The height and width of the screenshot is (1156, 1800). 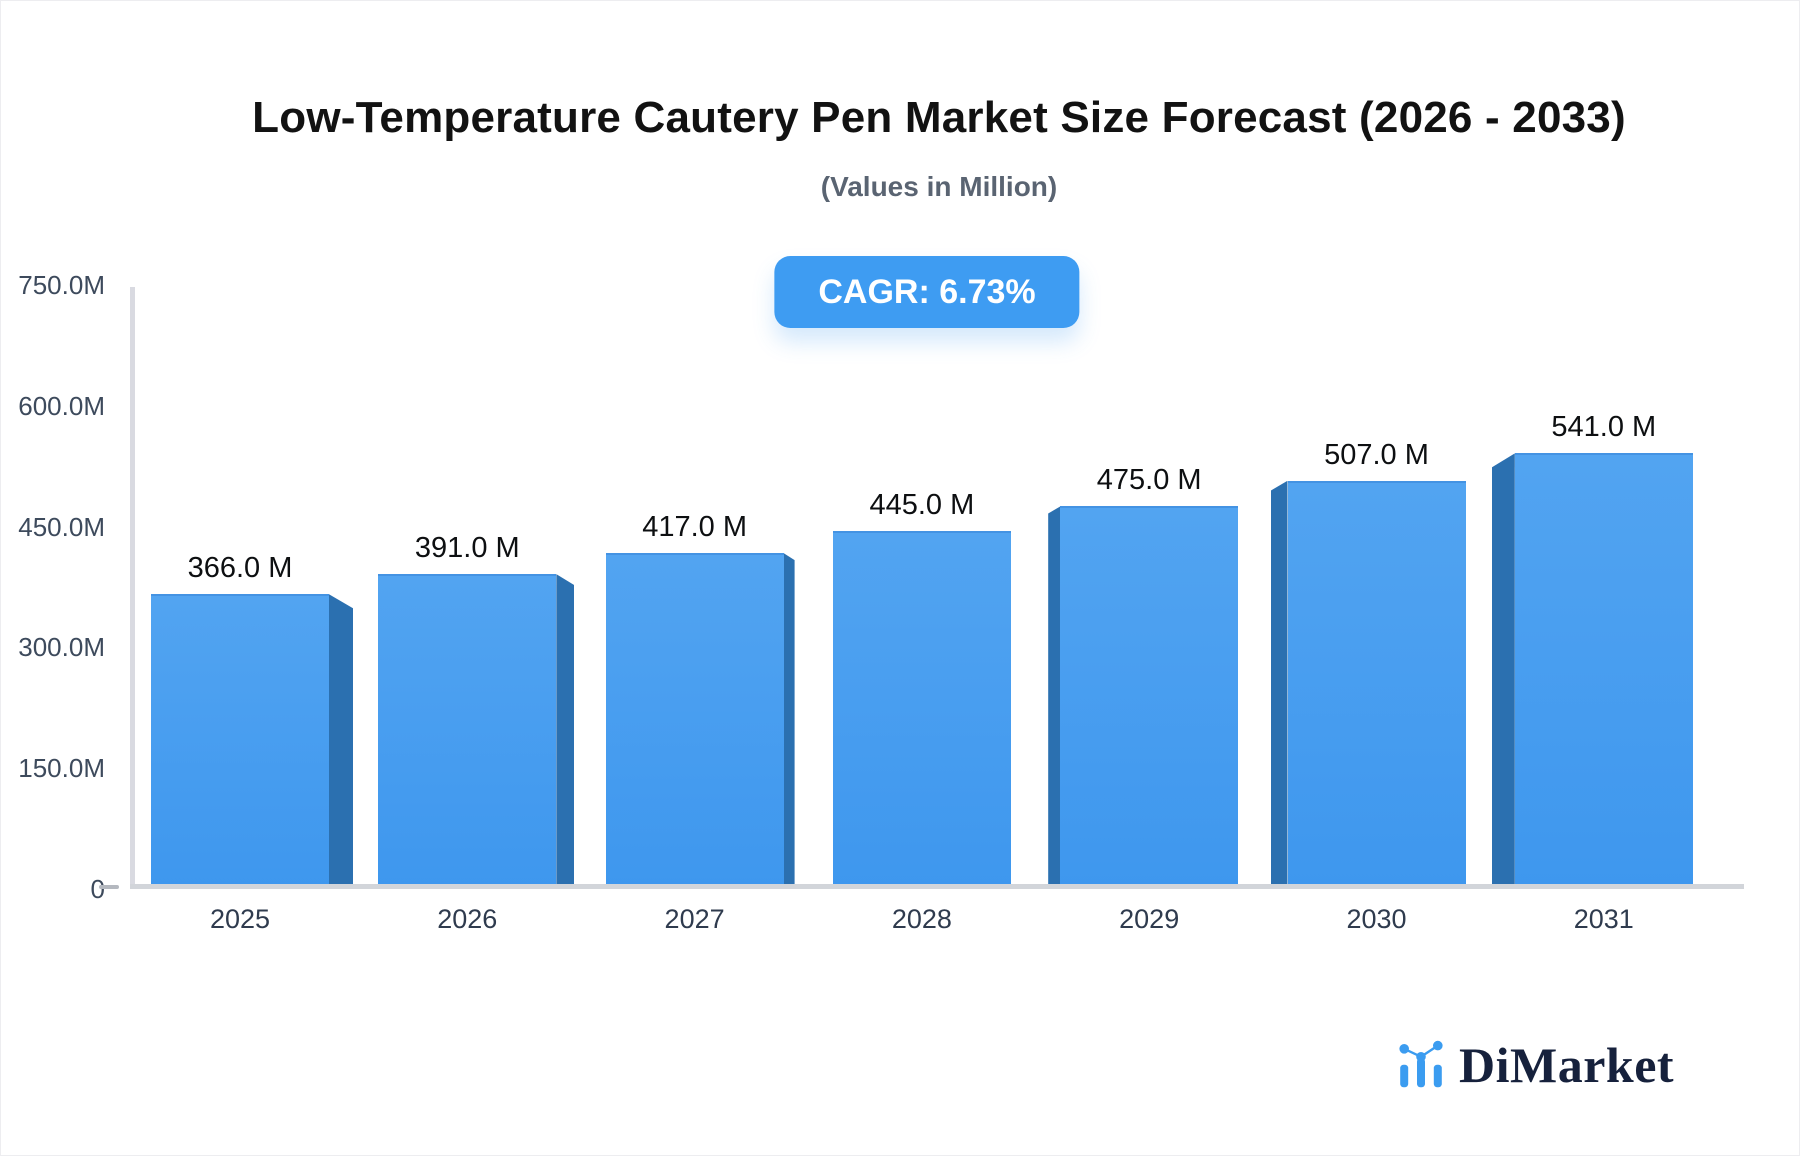 What do you see at coordinates (1149, 480) in the screenshot?
I see `bar-value-label: 475.0 M` at bounding box center [1149, 480].